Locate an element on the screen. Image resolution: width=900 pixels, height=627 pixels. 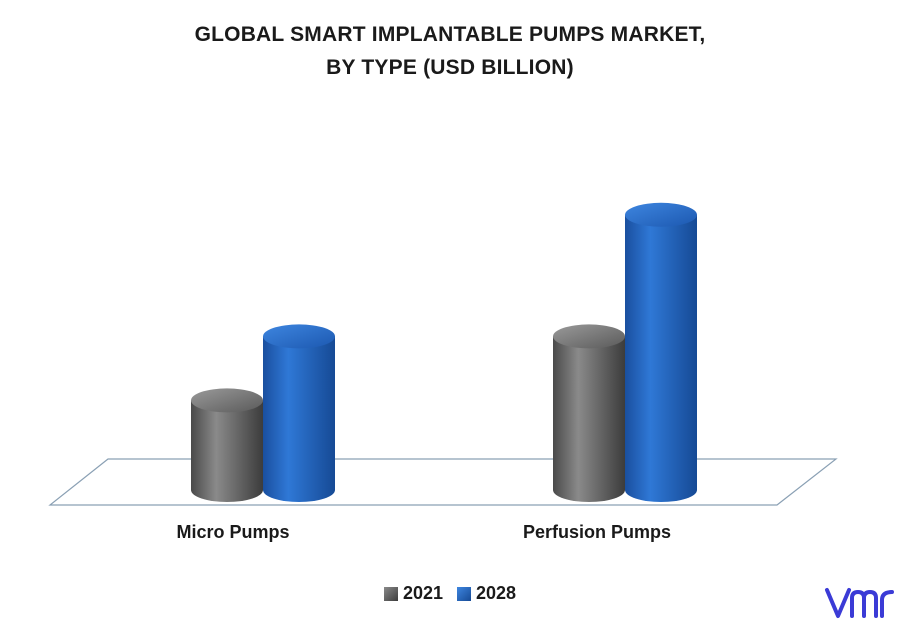
bar-2028-micro-pumps is located at coordinates (299, 419).